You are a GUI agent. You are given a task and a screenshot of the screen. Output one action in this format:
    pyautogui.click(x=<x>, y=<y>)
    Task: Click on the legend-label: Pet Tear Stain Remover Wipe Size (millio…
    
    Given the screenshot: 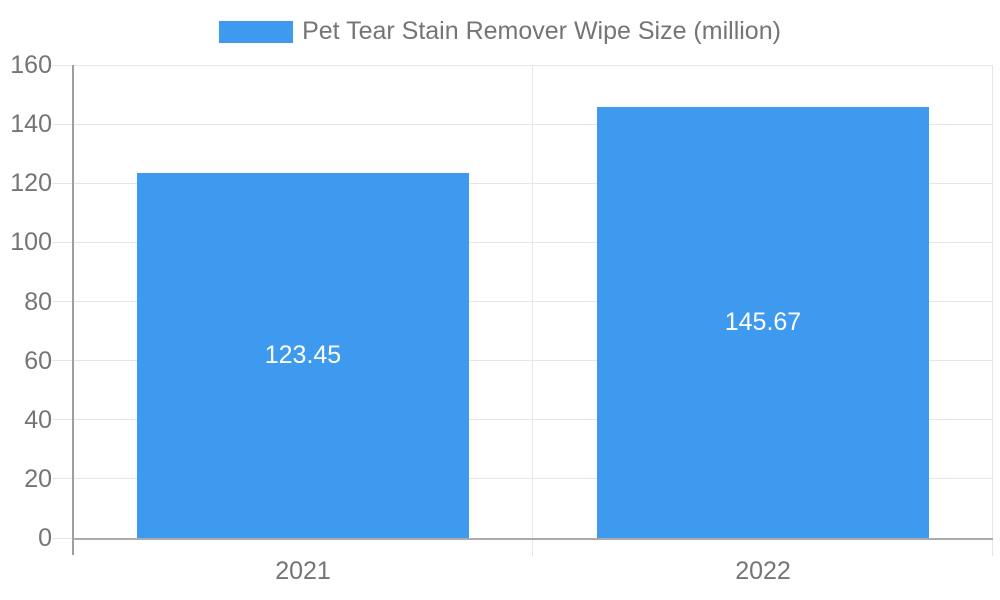 What is the action you would take?
    pyautogui.click(x=541, y=31)
    